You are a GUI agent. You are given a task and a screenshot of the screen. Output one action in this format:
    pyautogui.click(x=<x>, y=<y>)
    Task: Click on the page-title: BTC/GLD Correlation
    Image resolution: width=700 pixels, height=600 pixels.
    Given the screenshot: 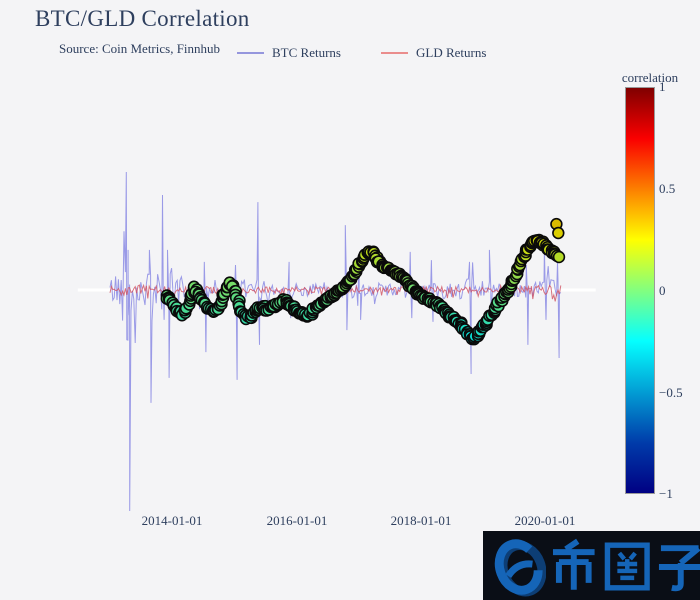 What is the action you would take?
    pyautogui.click(x=142, y=18)
    